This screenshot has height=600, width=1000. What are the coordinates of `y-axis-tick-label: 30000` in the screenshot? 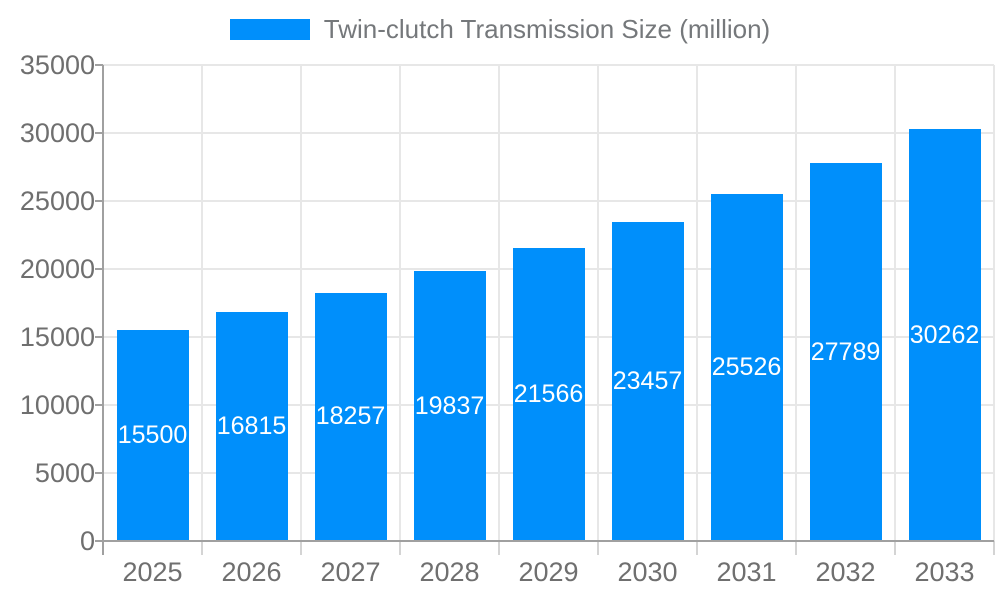 It's located at (57, 133).